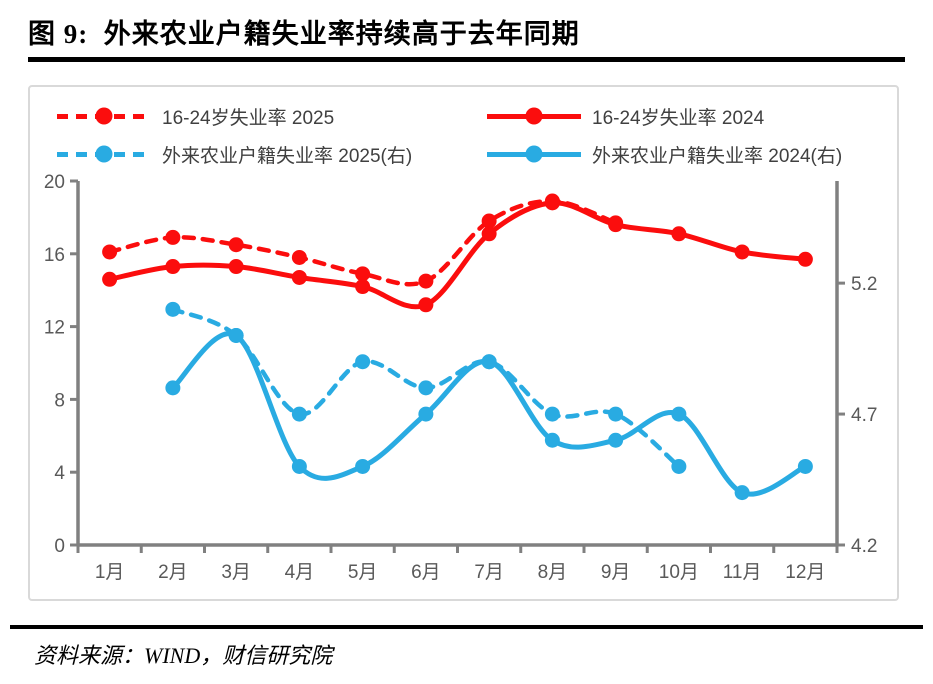 This screenshot has width=933, height=684. Describe the element at coordinates (183, 655) in the screenshot. I see `source-note: 资料来源：WIND，财信研究院` at that location.